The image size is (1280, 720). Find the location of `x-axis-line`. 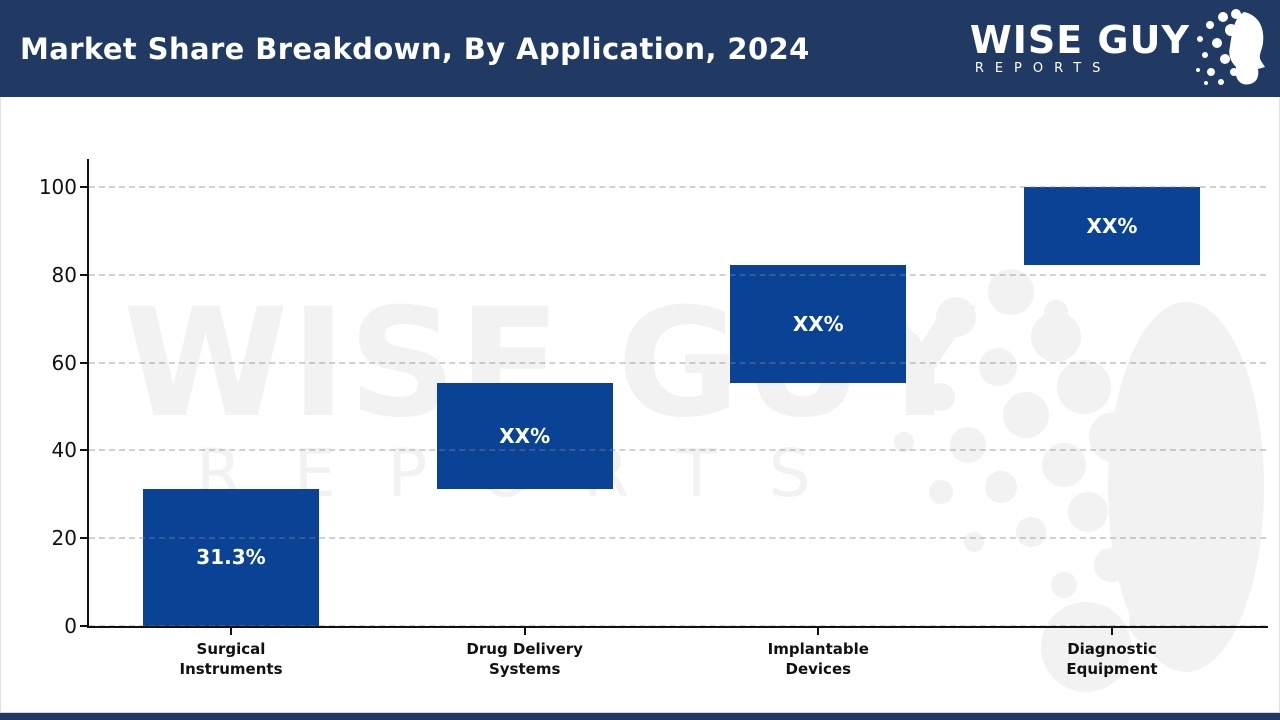

x-axis-line is located at coordinates (677, 627).